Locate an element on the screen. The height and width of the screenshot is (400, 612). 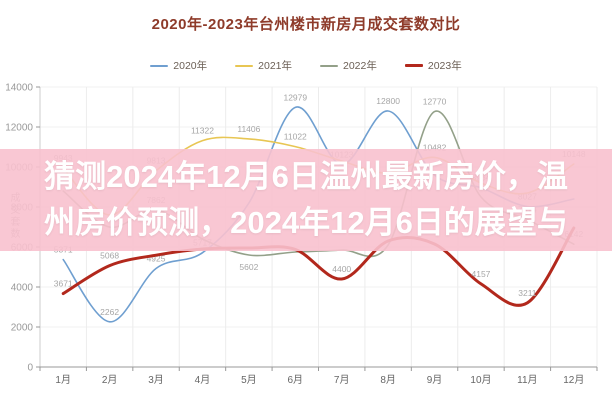
y-tick-label: 14000 is located at coordinates (19, 88).